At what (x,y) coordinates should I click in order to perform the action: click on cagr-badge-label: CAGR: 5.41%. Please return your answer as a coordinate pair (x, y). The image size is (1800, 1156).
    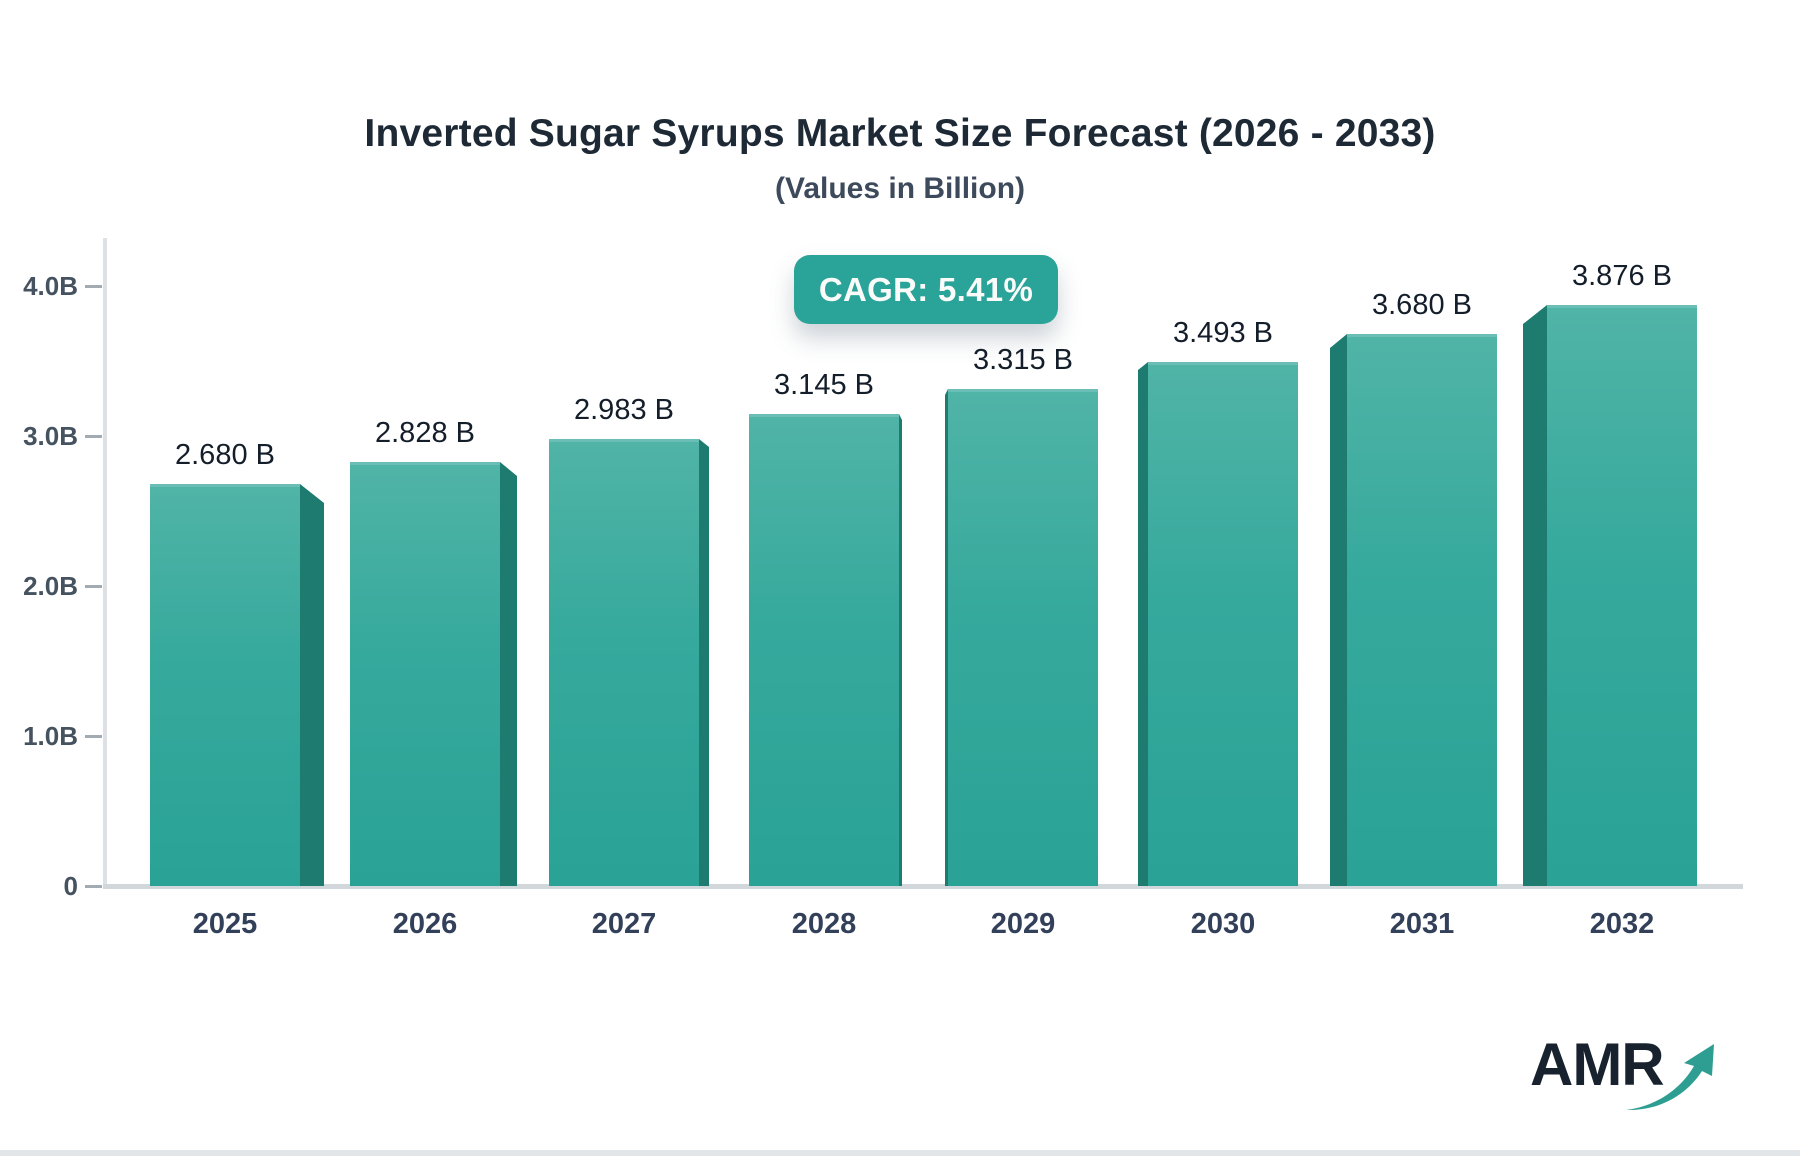
    Looking at the image, I should click on (926, 289).